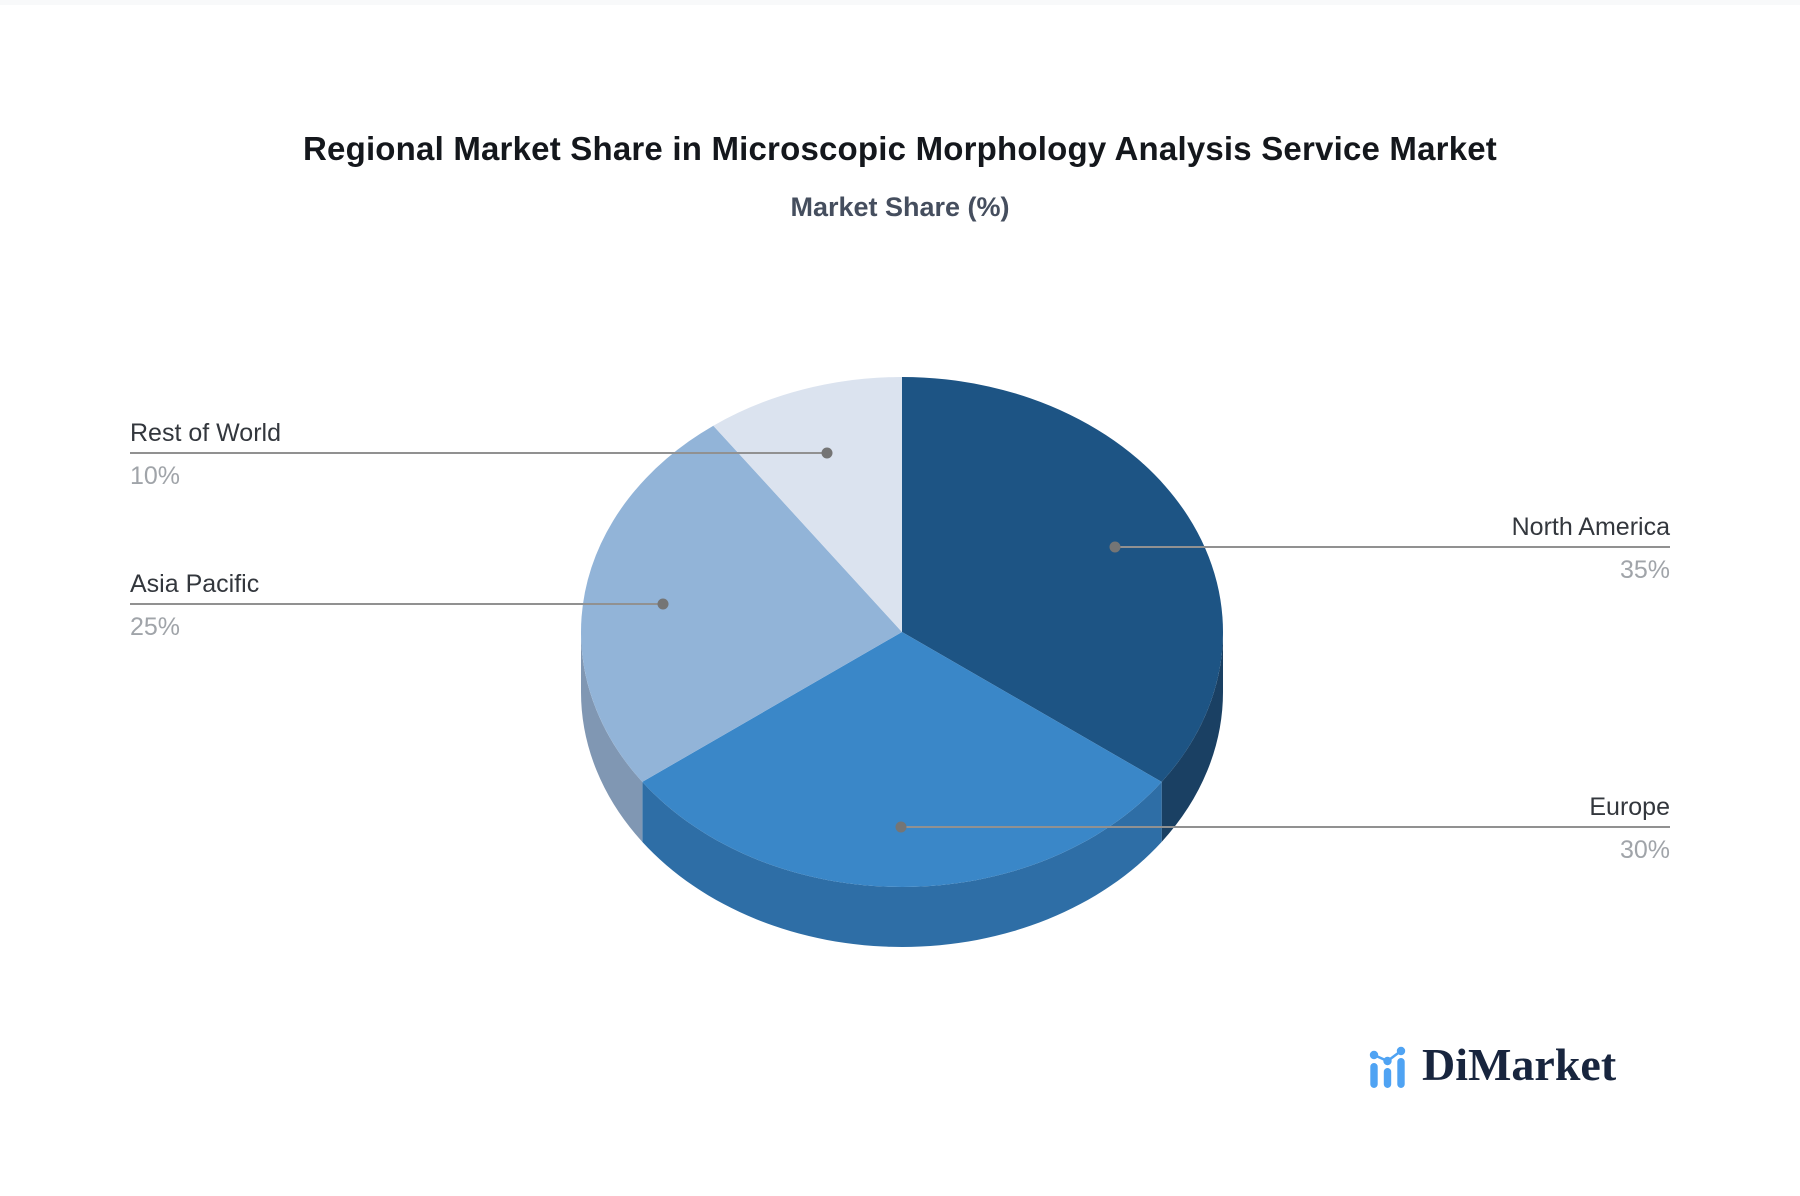 Image resolution: width=1800 pixels, height=1196 pixels. What do you see at coordinates (807, 504) in the screenshot?
I see `pie-slice-rest-of-world` at bounding box center [807, 504].